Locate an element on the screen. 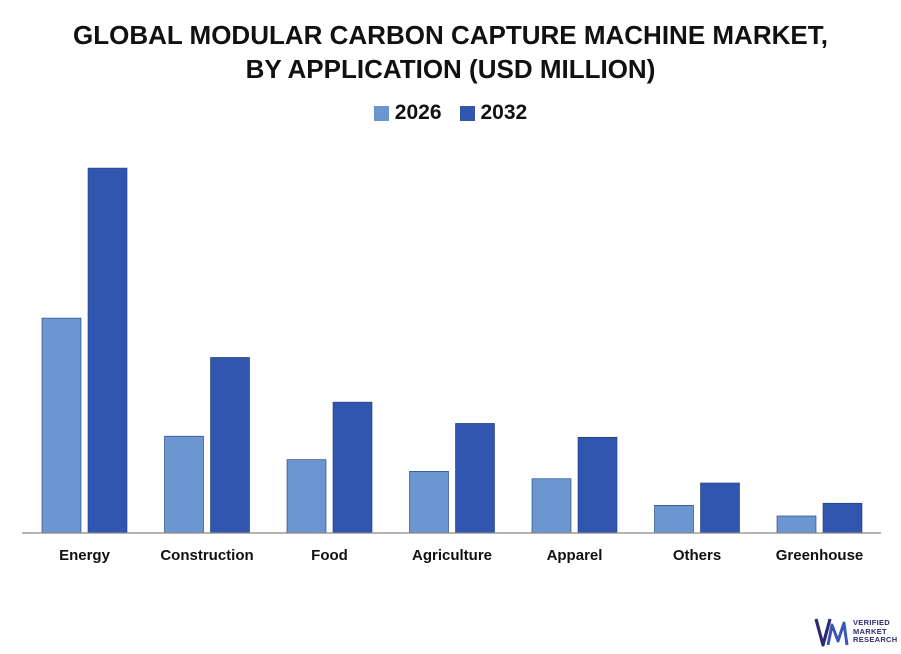  bar-apparel-2026 is located at coordinates (551, 506).